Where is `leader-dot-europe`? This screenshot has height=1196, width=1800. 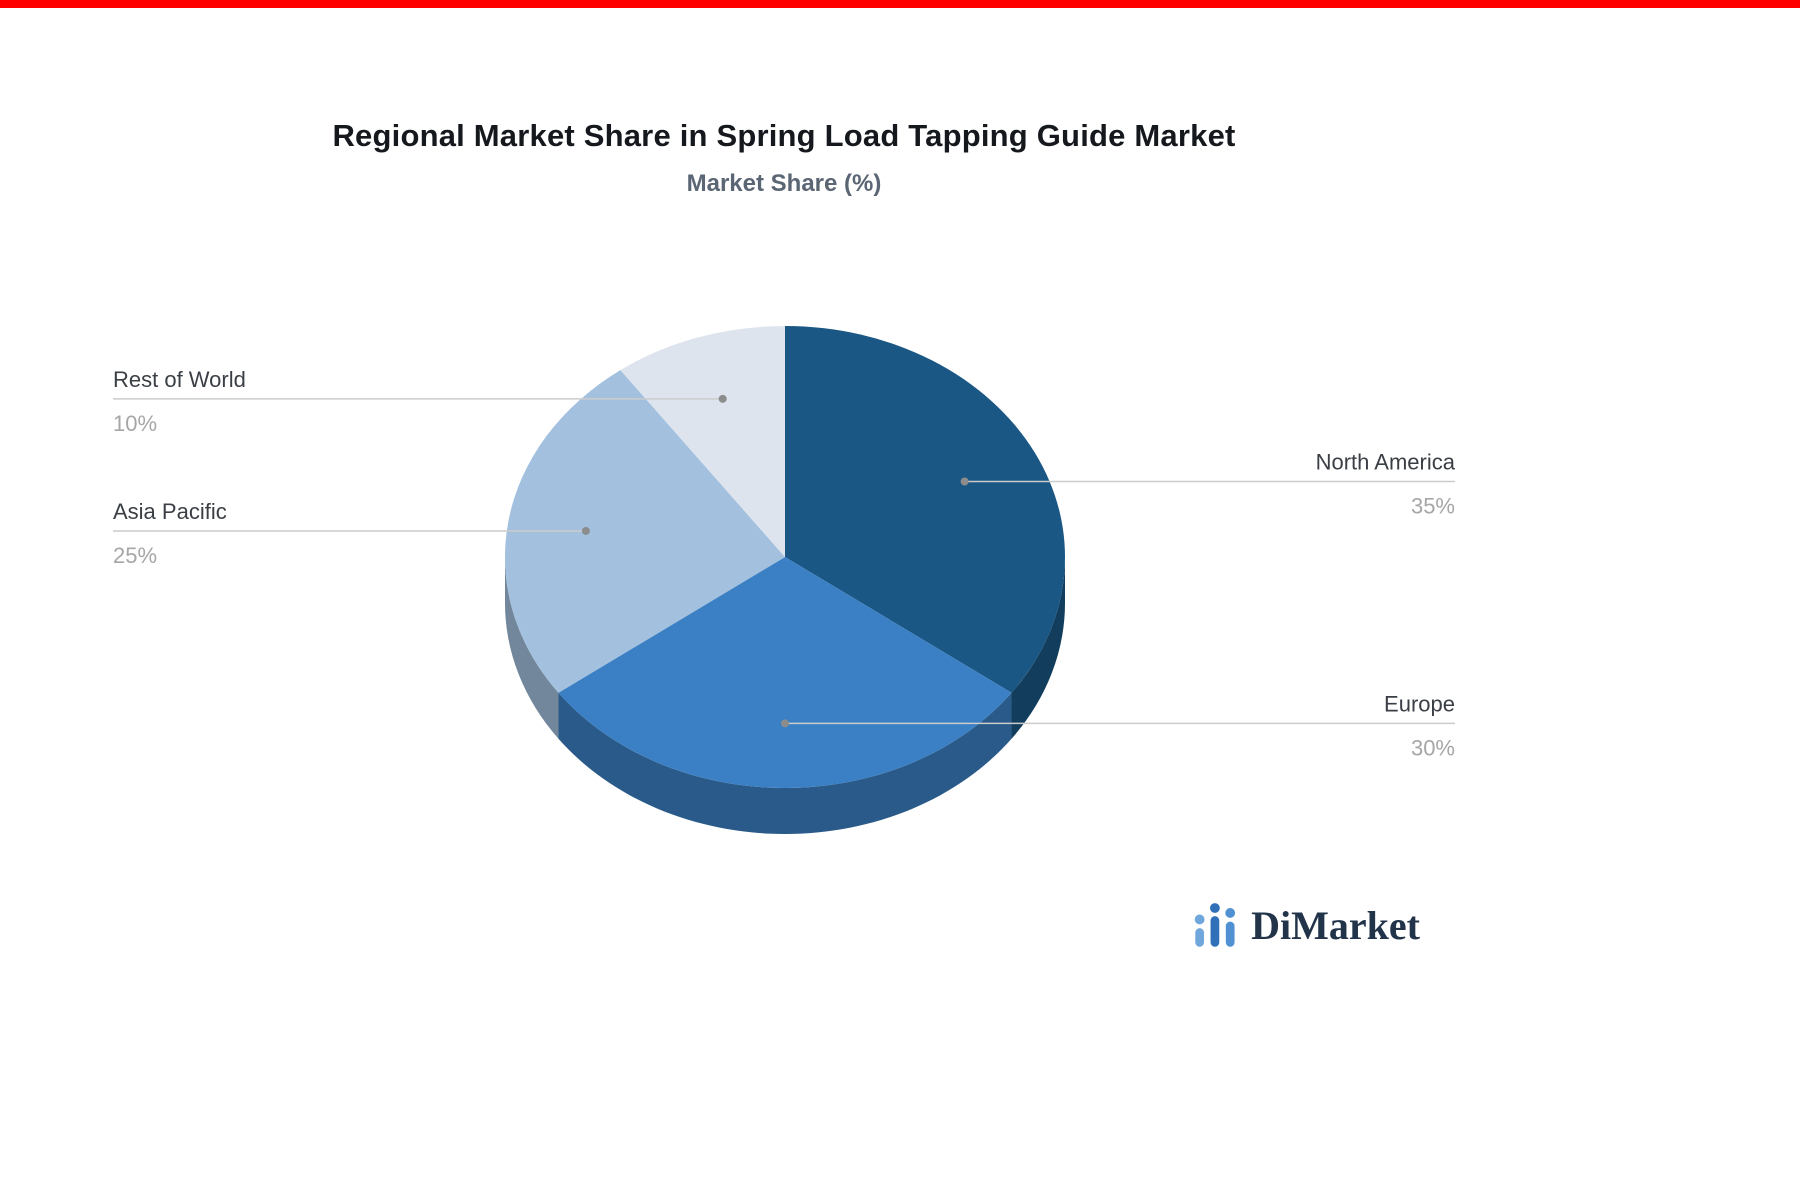
leader-dot-europe is located at coordinates (785, 723).